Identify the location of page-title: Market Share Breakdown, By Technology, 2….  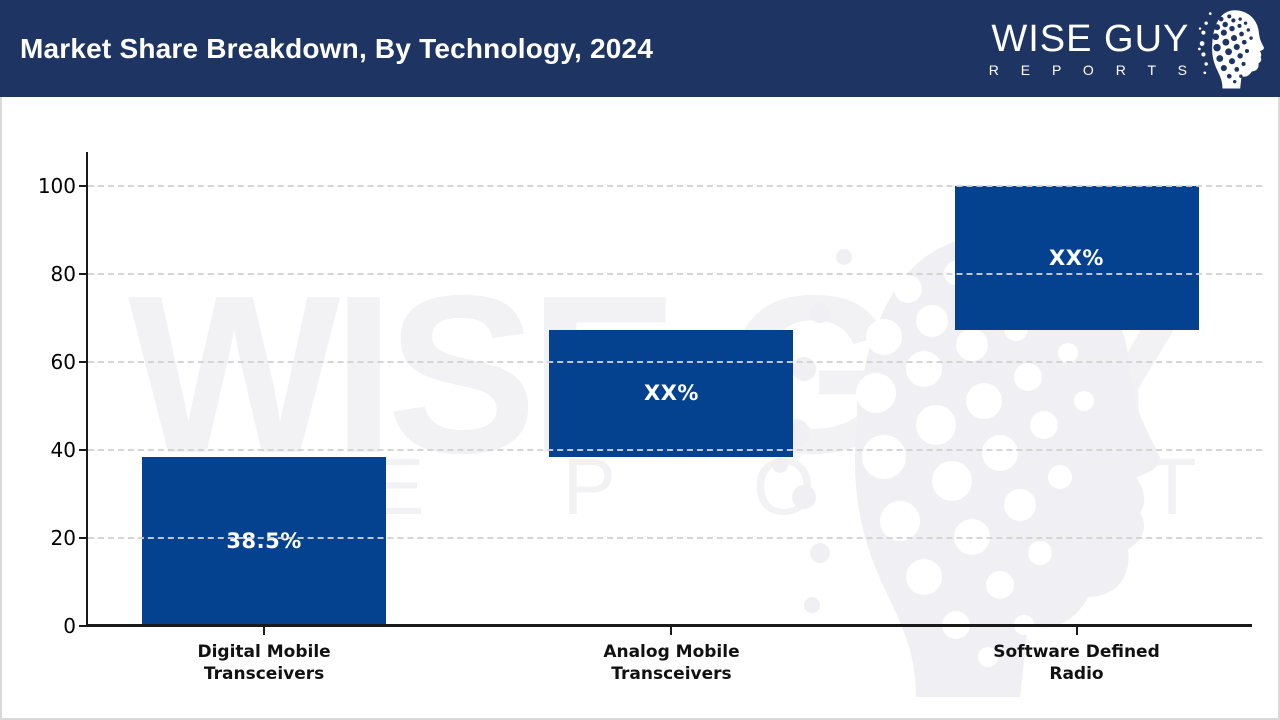
(337, 48).